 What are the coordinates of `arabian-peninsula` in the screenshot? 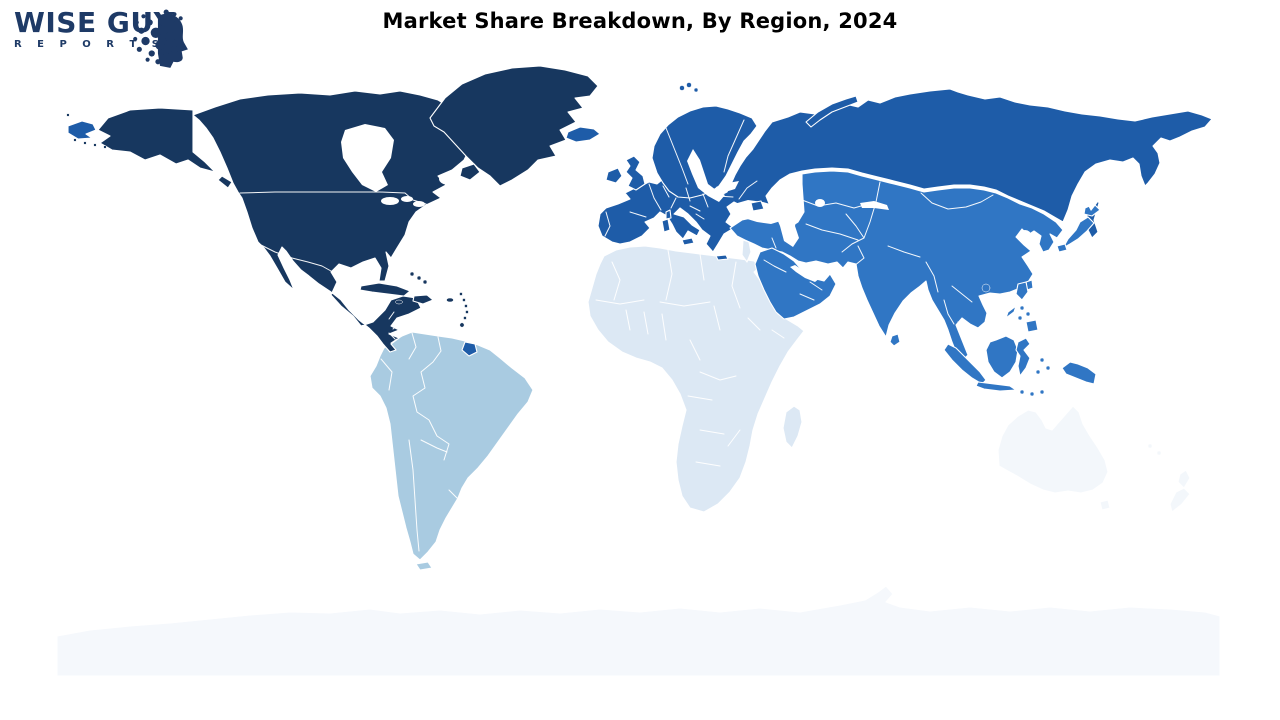 It's located at (795, 283).